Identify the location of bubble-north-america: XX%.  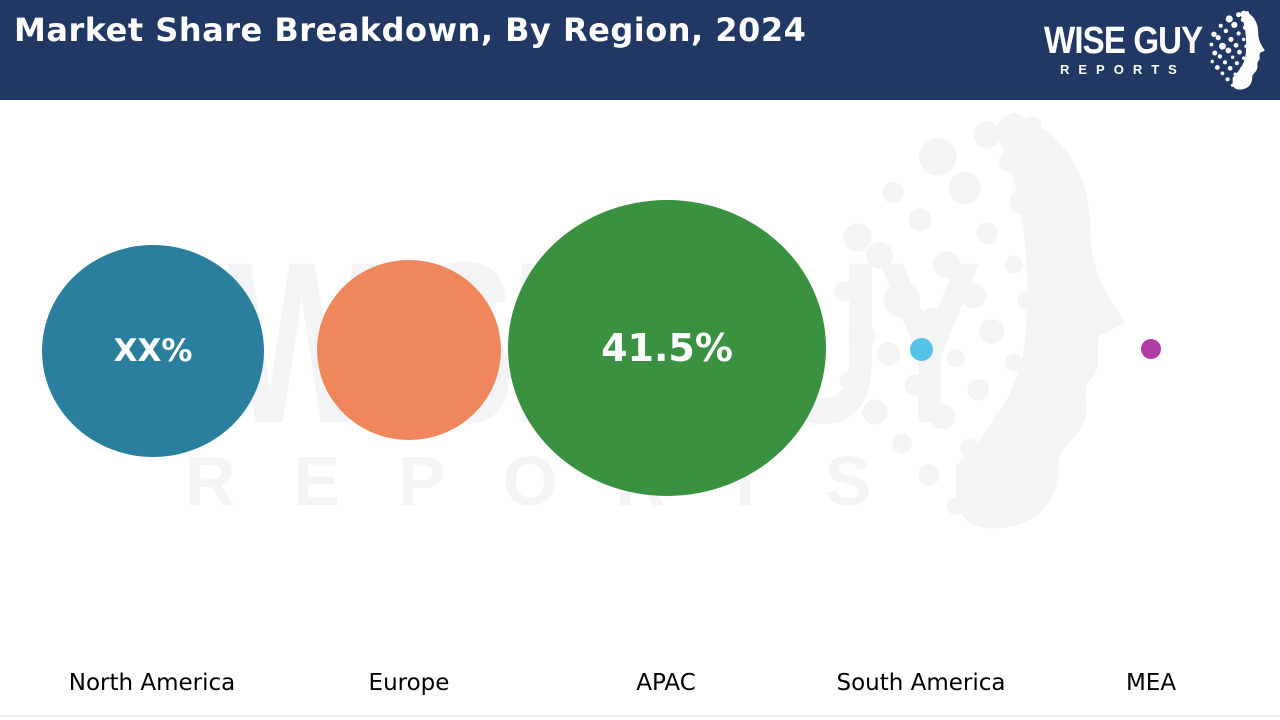
(153, 351).